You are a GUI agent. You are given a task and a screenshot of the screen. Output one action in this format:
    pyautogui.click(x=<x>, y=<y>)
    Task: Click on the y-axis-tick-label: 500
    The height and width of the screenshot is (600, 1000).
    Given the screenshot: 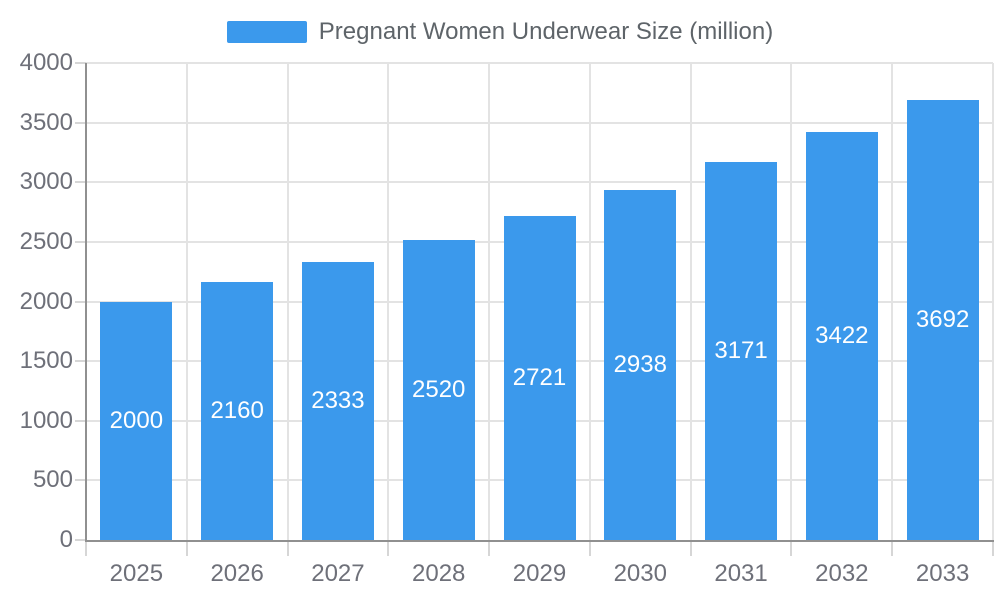 What is the action you would take?
    pyautogui.click(x=52, y=480)
    